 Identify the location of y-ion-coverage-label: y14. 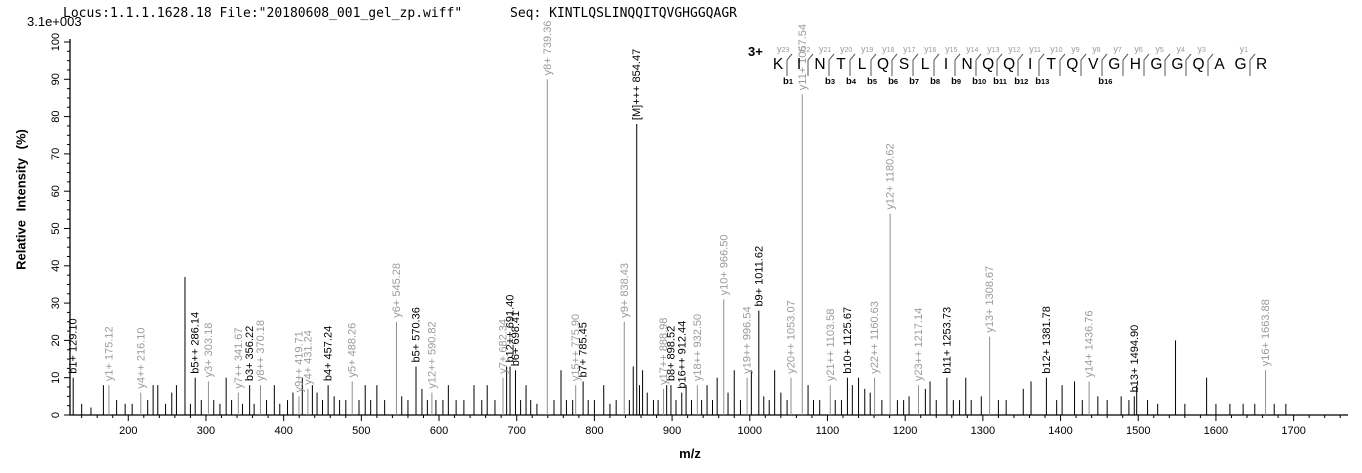
(972, 49).